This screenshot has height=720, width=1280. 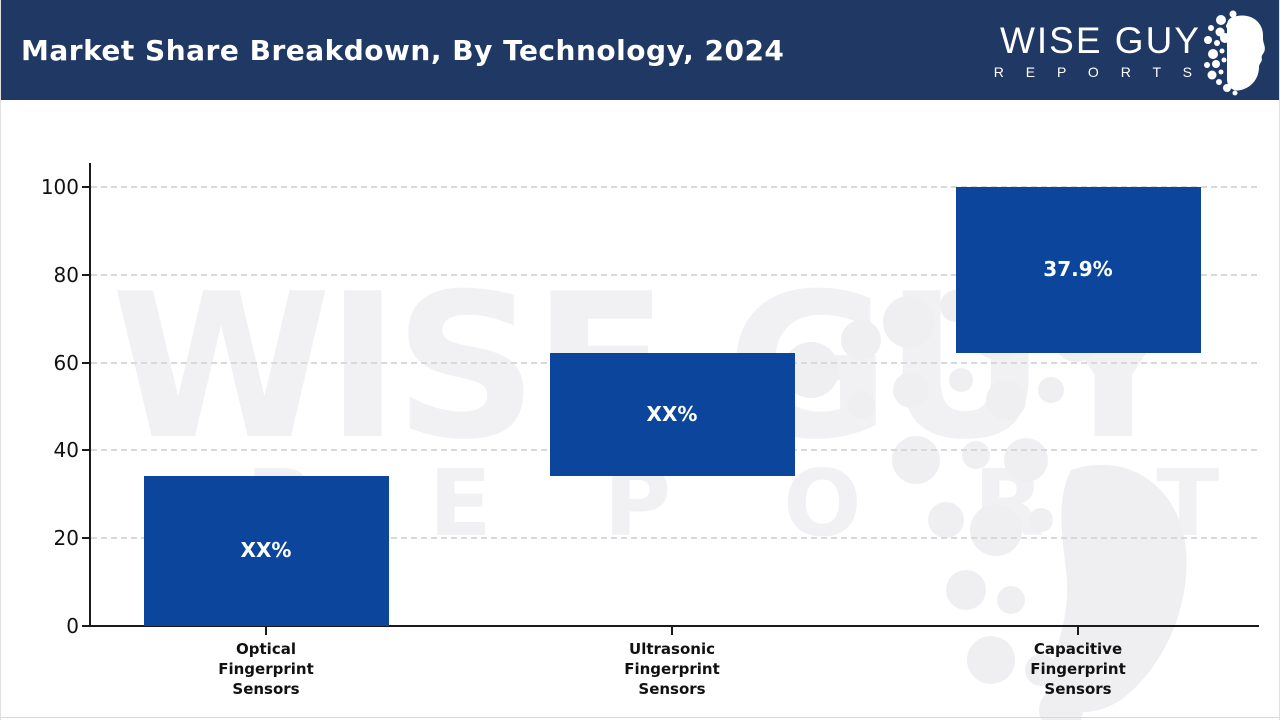 I want to click on y-tick-label-100: 100, so click(x=59, y=187).